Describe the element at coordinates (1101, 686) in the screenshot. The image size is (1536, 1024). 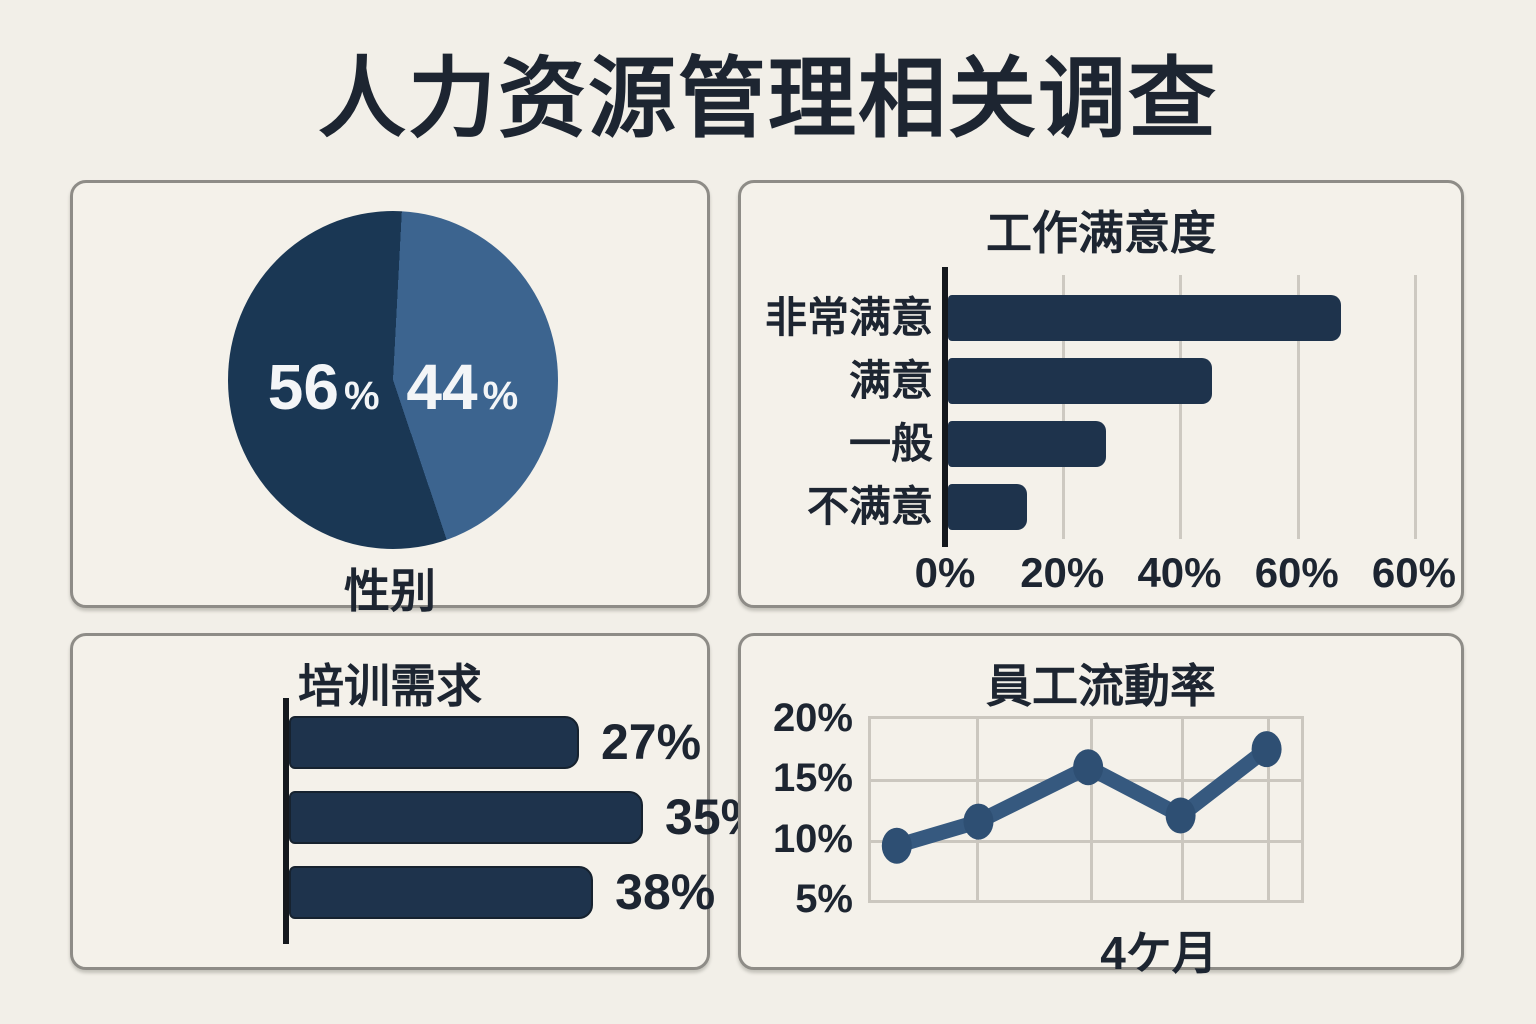
I see `turnover-title: 員工流動率` at that location.